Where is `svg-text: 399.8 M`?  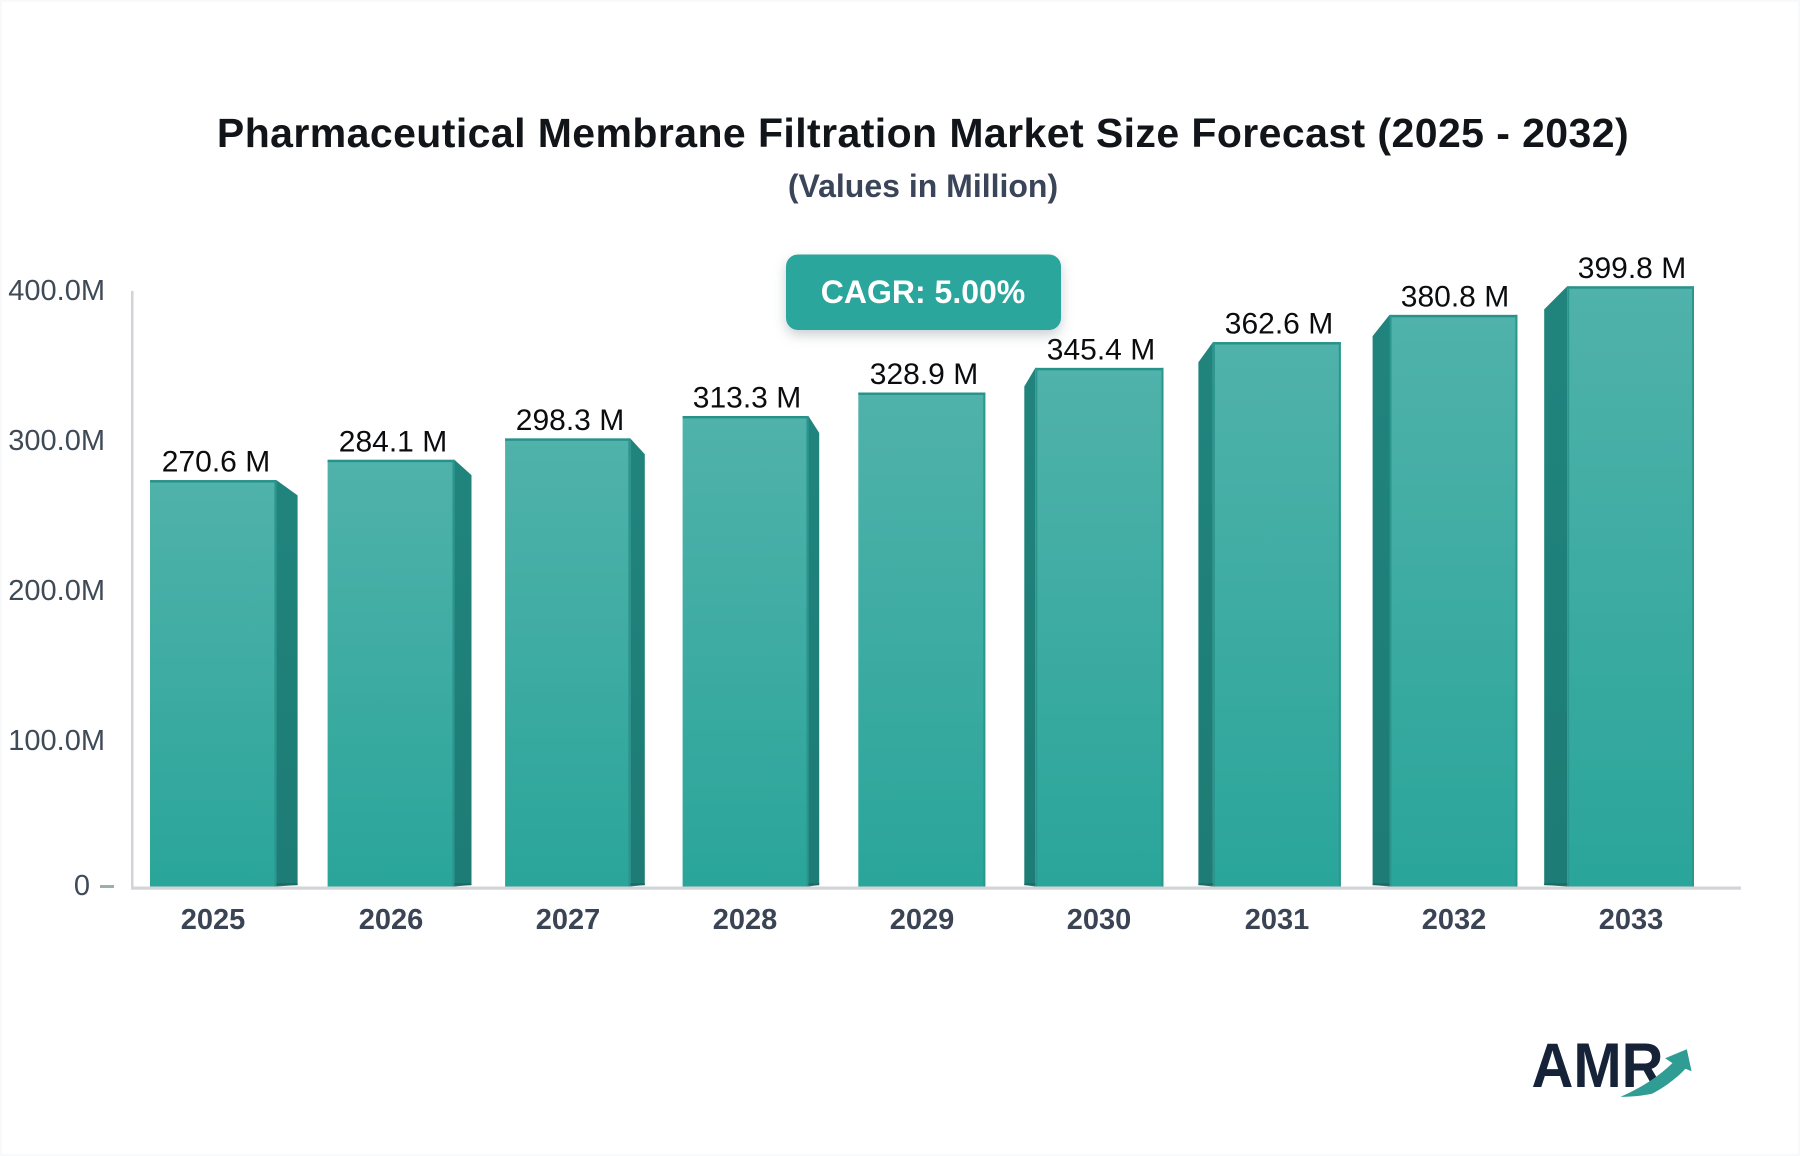 svg-text: 399.8 M is located at coordinates (1632, 268).